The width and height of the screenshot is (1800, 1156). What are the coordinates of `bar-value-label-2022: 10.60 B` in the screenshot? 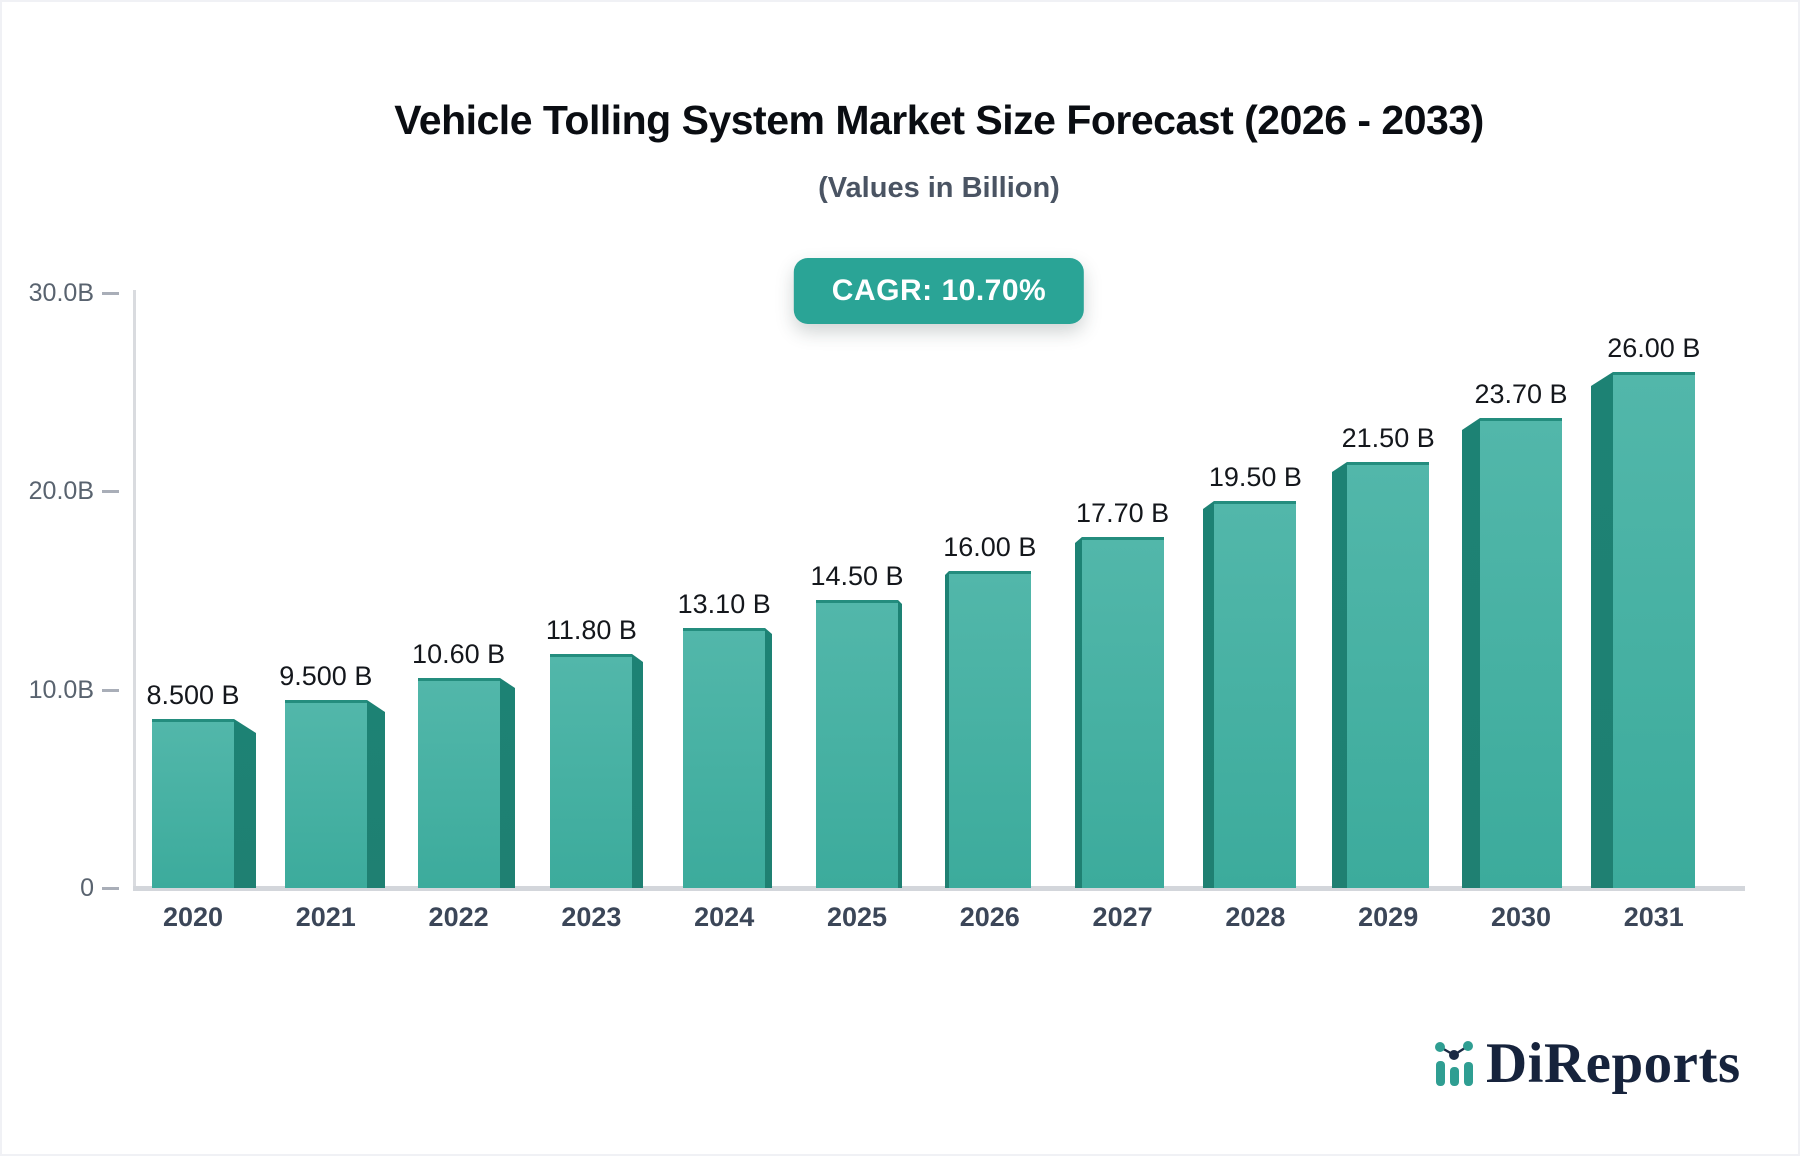 It's located at (459, 654).